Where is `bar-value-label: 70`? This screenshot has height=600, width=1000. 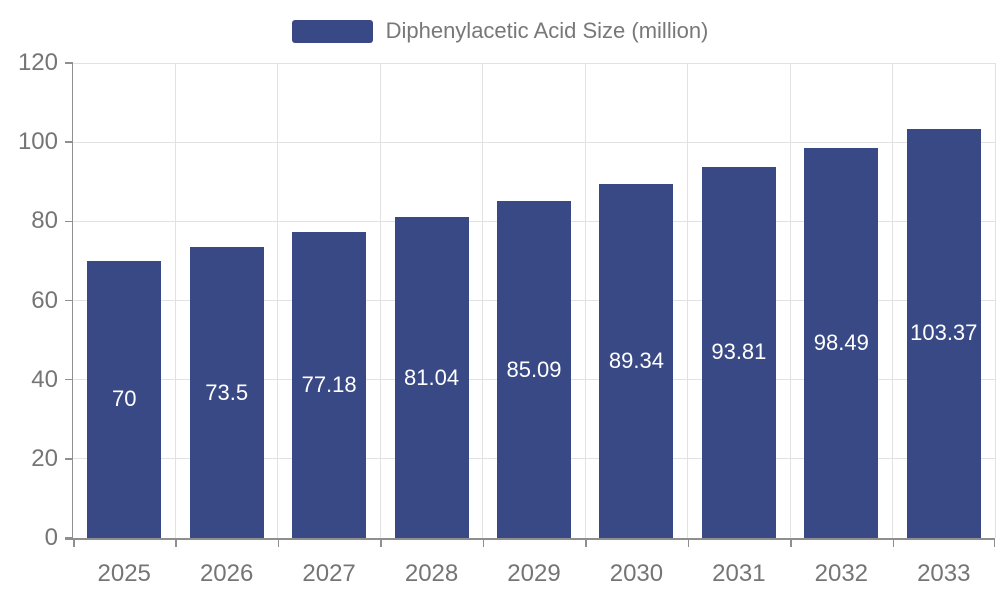
bar-value-label: 70 is located at coordinates (124, 399).